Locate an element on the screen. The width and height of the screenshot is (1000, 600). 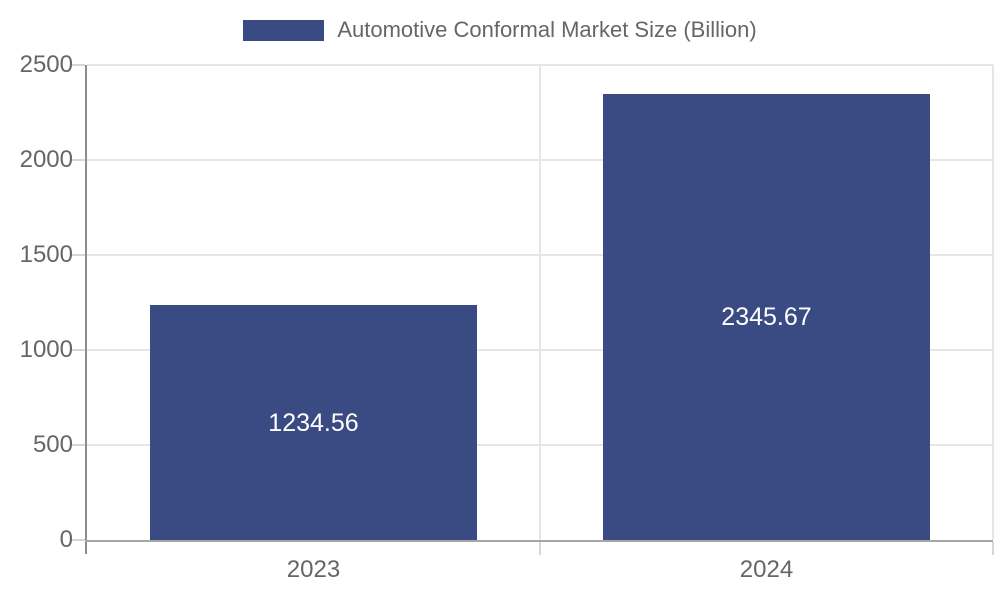
y-axis-tick-label: 0 is located at coordinates (66, 539).